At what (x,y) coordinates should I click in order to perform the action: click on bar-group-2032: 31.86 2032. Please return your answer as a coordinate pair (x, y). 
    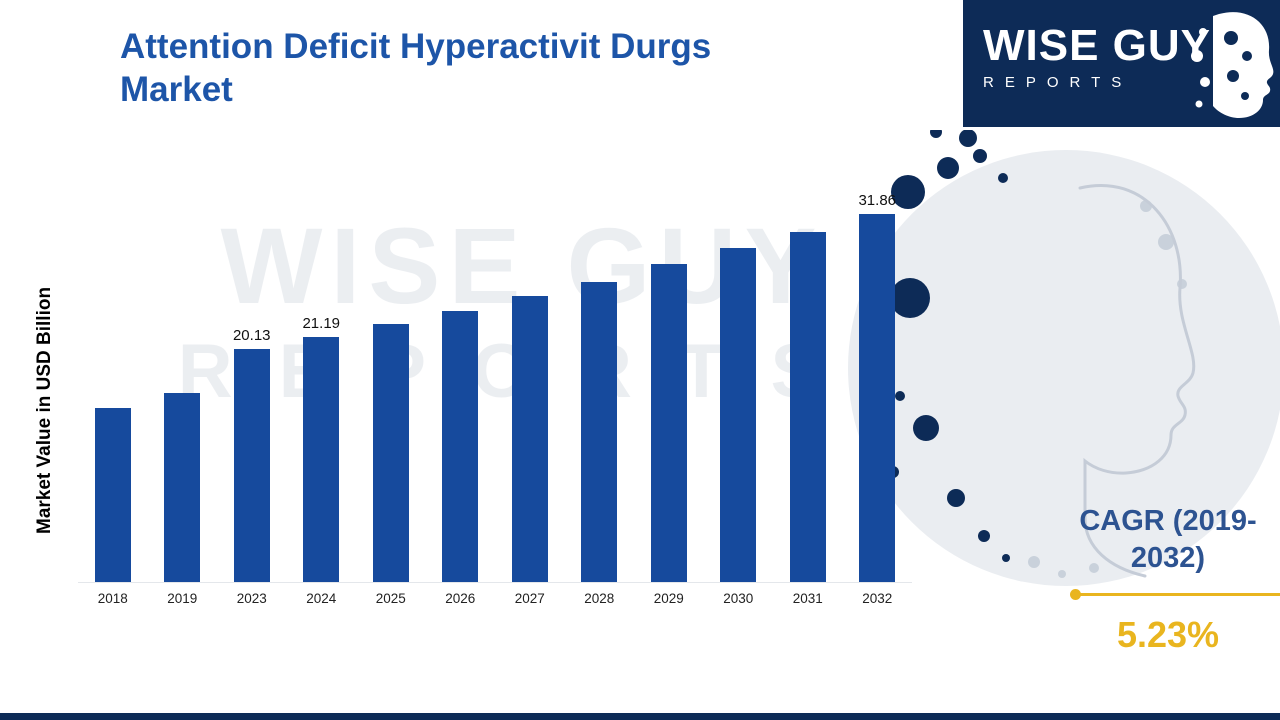
    Looking at the image, I should click on (878, 383).